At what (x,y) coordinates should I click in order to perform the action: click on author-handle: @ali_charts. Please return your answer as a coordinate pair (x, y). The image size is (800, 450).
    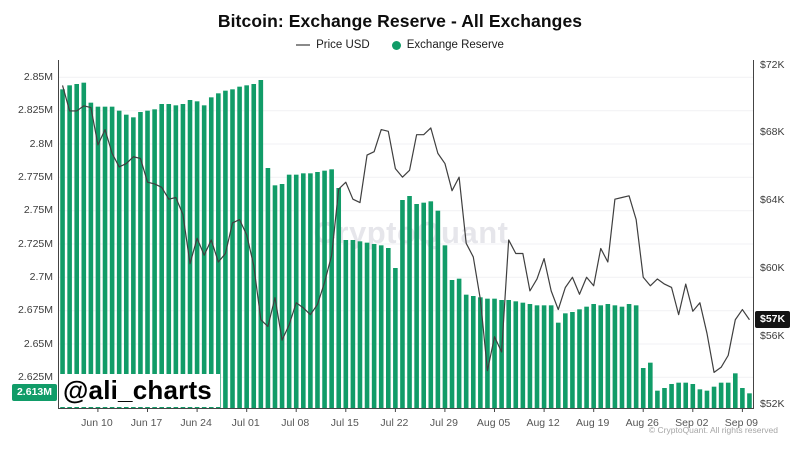
    Looking at the image, I should click on (139, 390).